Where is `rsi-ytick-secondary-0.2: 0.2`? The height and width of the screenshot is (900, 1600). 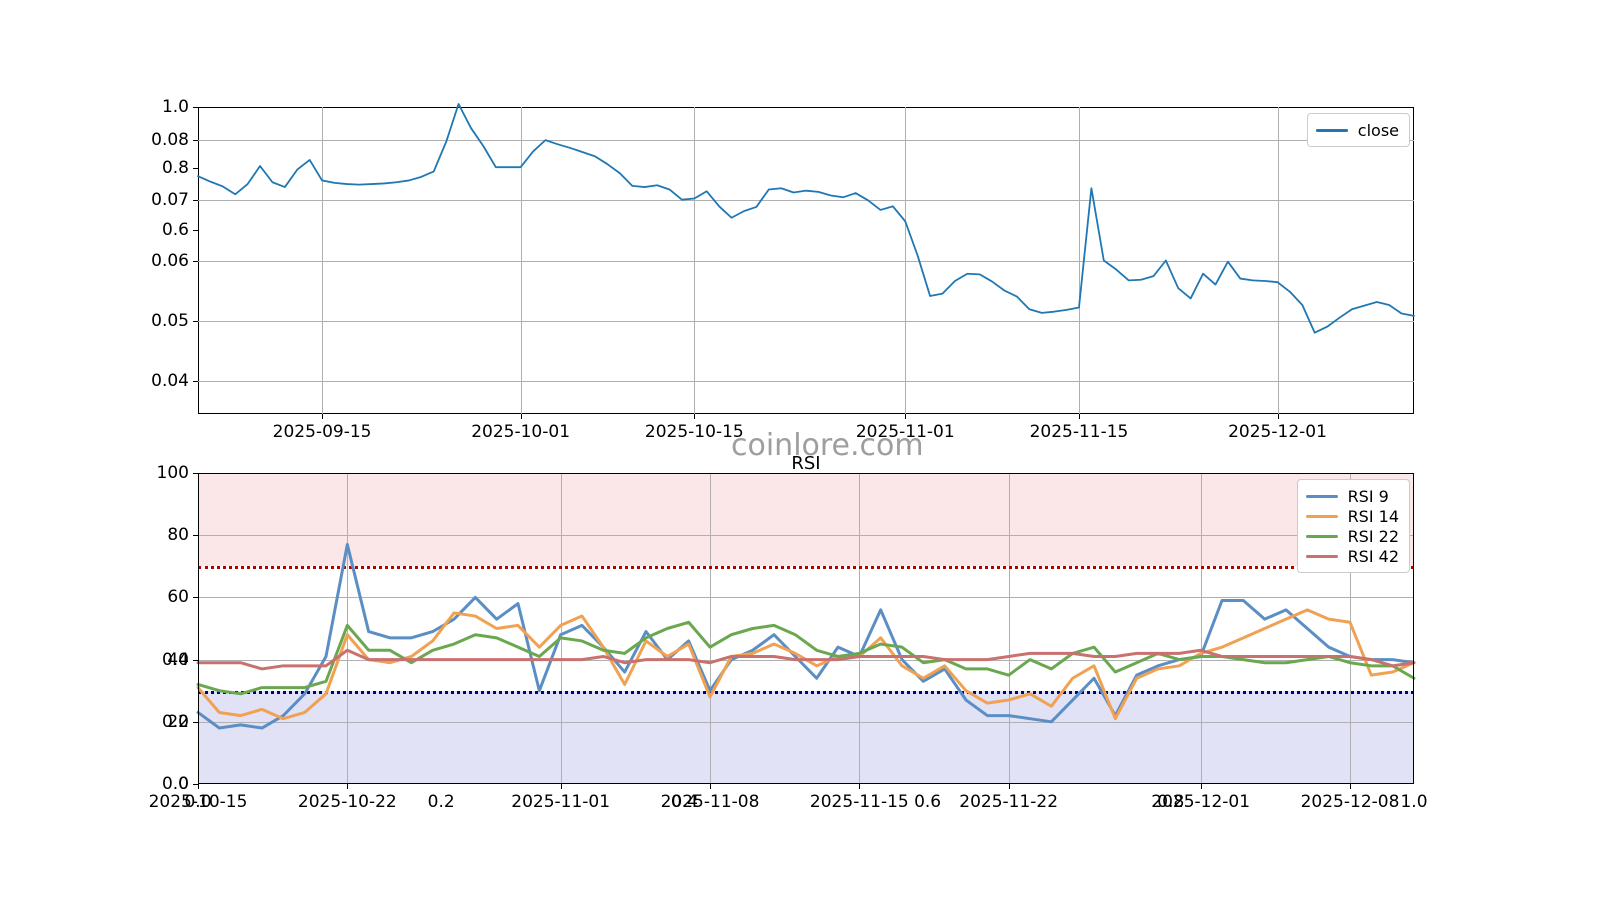
rsi-ytick-secondary-0.2: 0.2 is located at coordinates (175, 721).